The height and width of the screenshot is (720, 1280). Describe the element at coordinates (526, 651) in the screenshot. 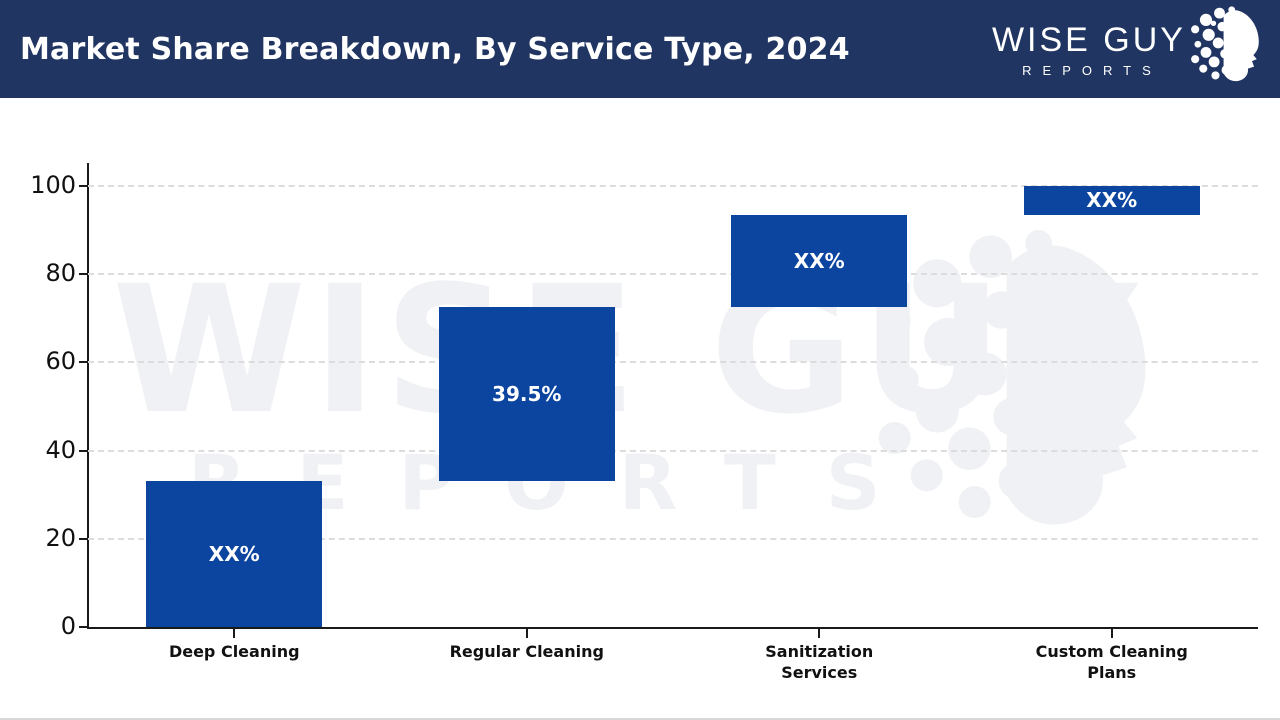

I see `x-category-label: Regular Cleaning` at that location.